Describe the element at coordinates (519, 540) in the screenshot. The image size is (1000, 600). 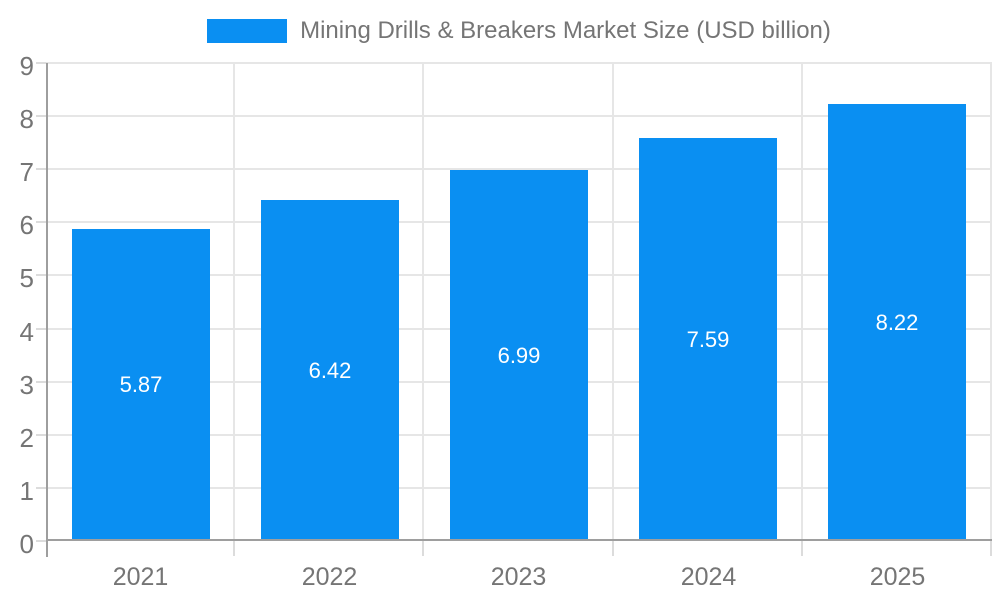
I see `x-axis-line` at that location.